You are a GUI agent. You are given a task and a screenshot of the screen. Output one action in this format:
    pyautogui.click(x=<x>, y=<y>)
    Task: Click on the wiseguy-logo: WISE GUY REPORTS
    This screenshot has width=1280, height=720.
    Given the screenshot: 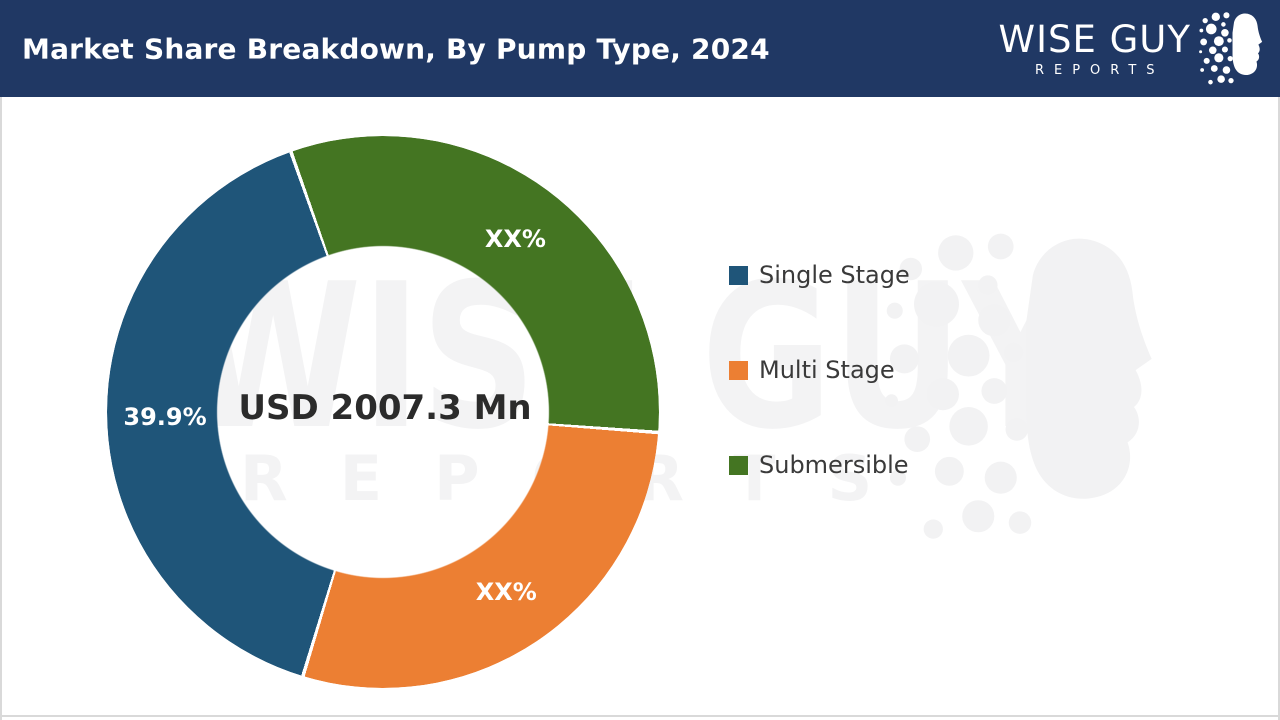 What is the action you would take?
    pyautogui.click(x=1132, y=49)
    